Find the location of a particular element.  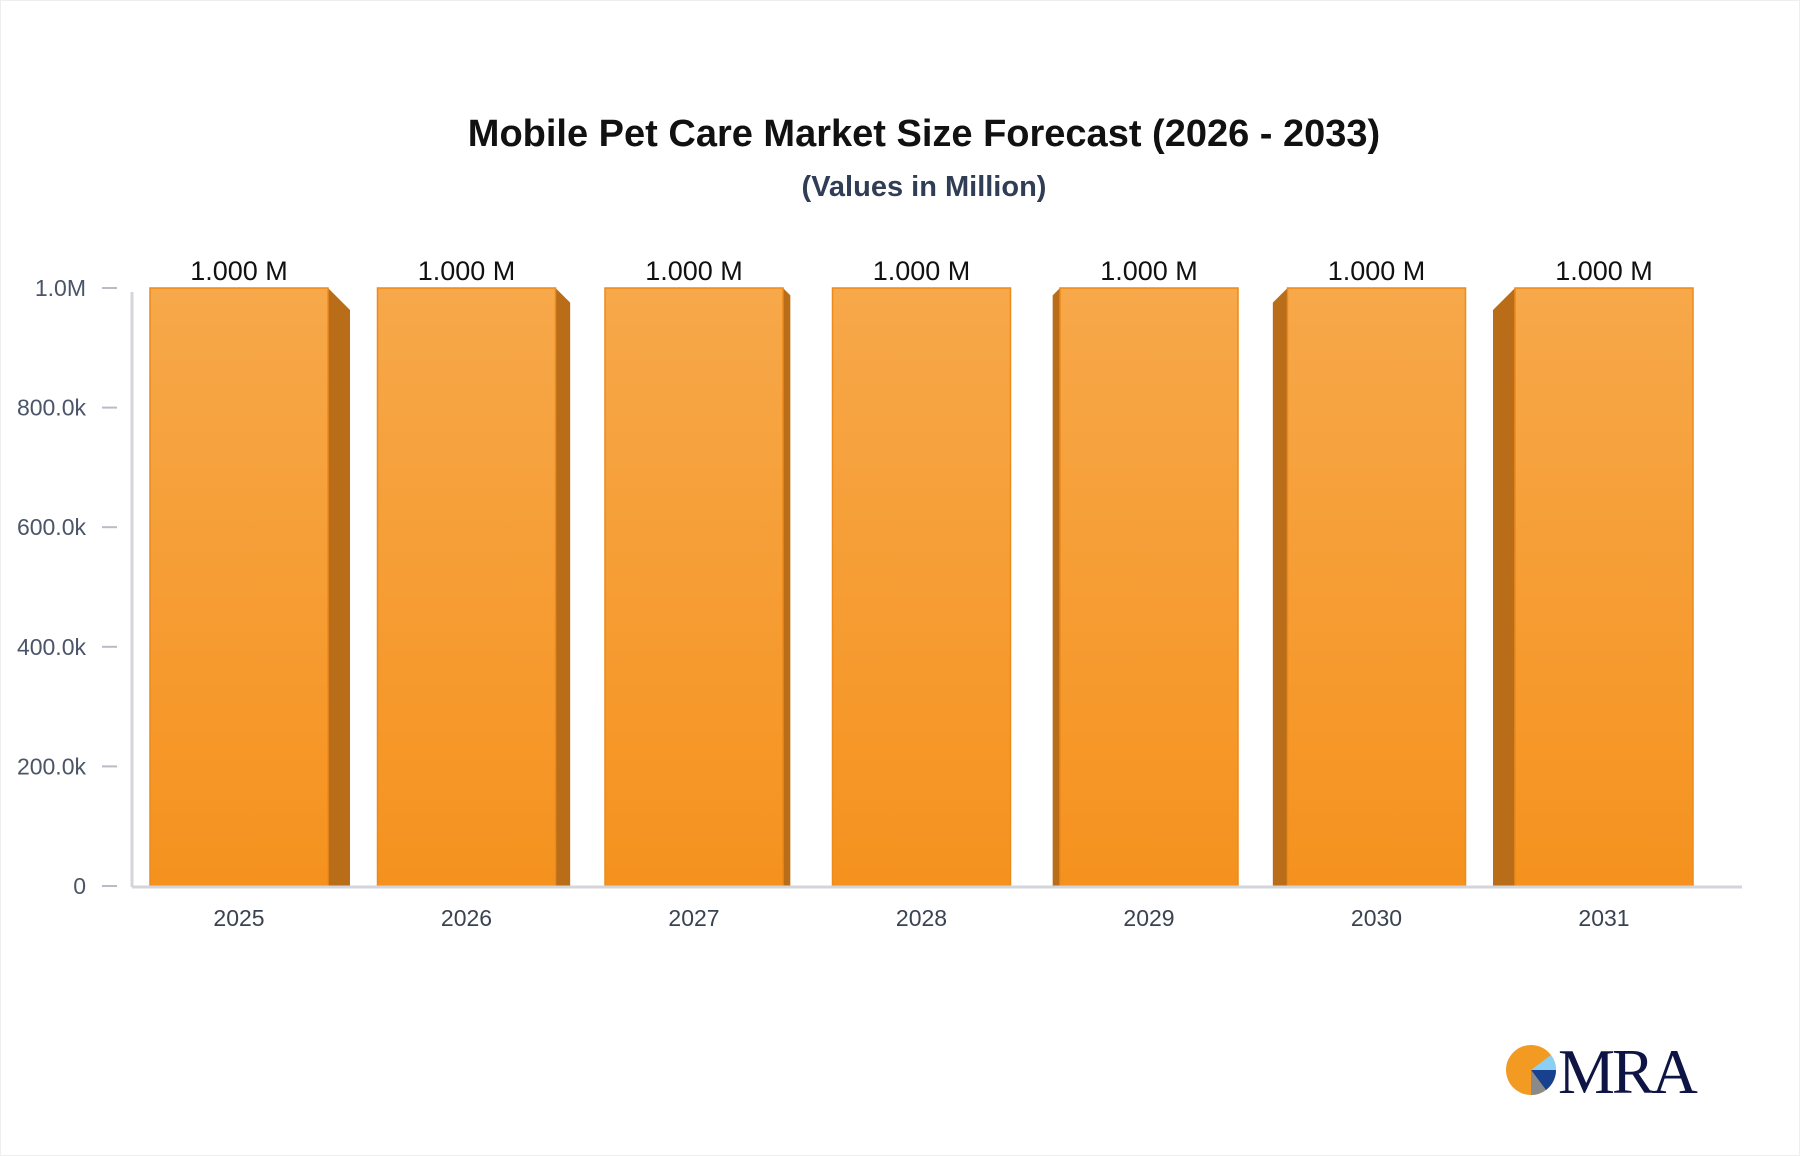

y-tick-label: 600.0k is located at coordinates (52, 527).